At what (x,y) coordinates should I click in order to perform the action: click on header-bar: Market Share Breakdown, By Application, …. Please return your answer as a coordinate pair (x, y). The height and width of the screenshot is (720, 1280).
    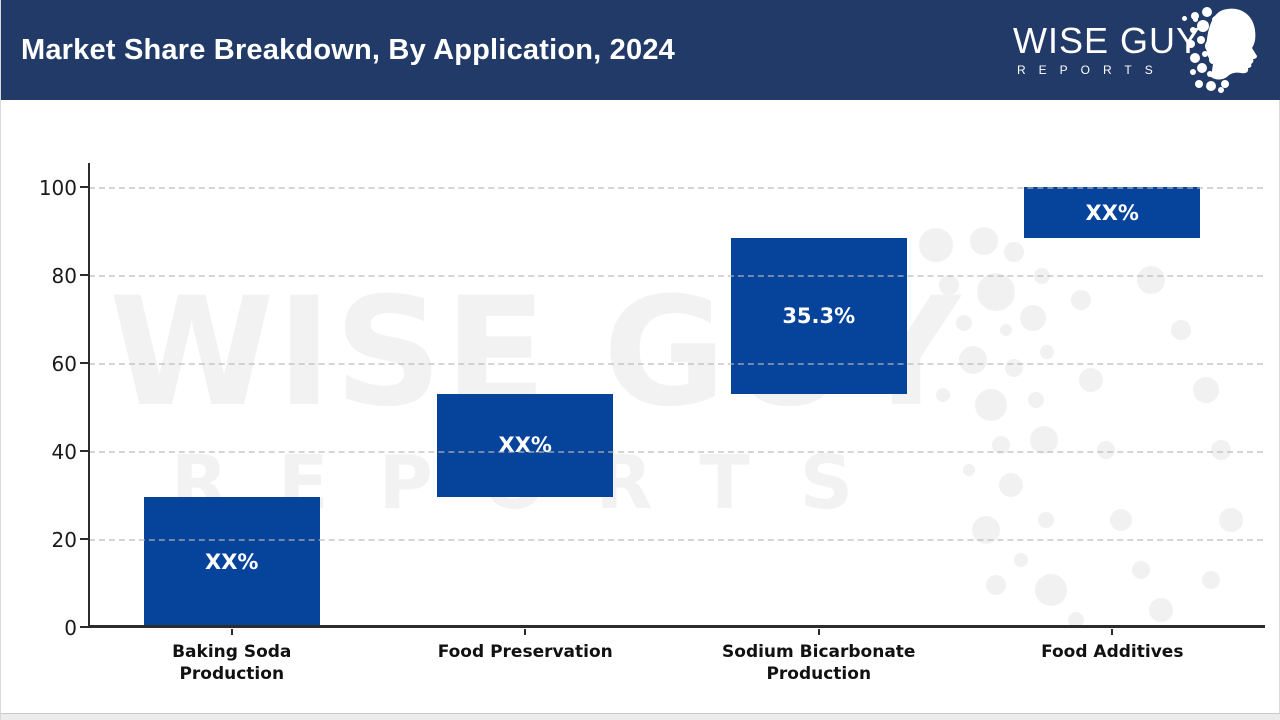
    Looking at the image, I should click on (640, 50).